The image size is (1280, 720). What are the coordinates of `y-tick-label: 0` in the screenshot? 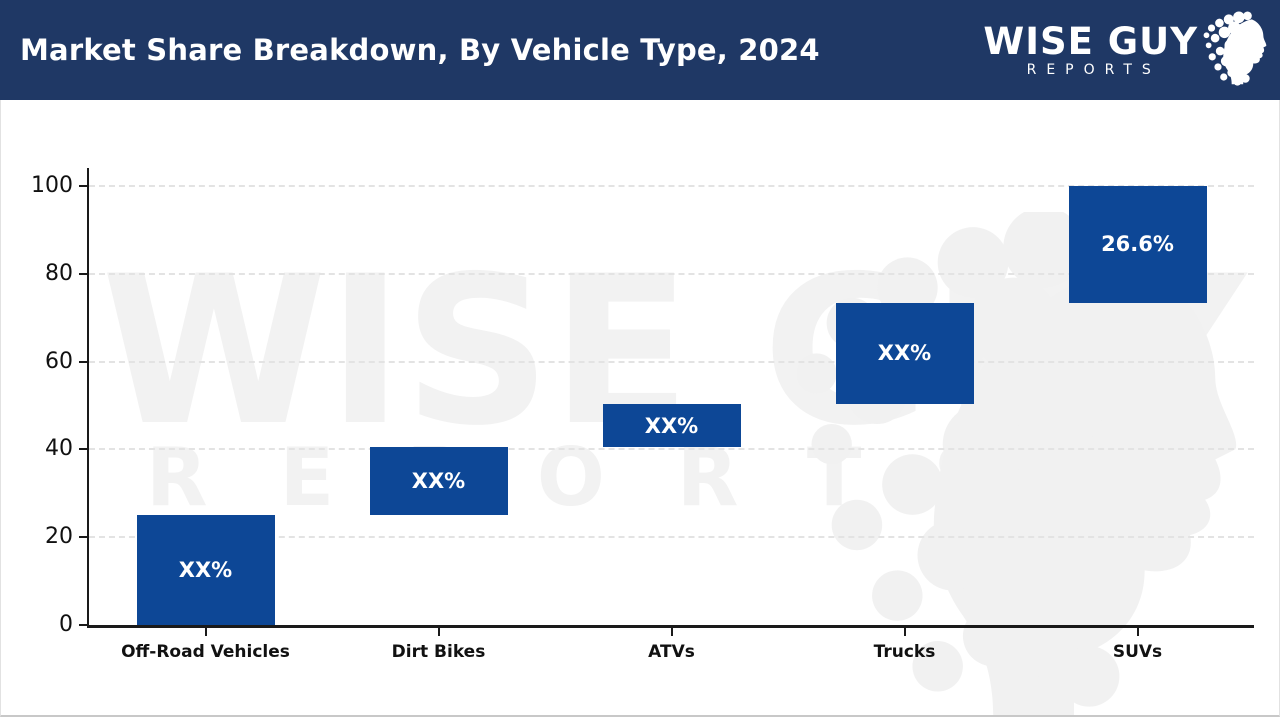 It's located at (66, 624).